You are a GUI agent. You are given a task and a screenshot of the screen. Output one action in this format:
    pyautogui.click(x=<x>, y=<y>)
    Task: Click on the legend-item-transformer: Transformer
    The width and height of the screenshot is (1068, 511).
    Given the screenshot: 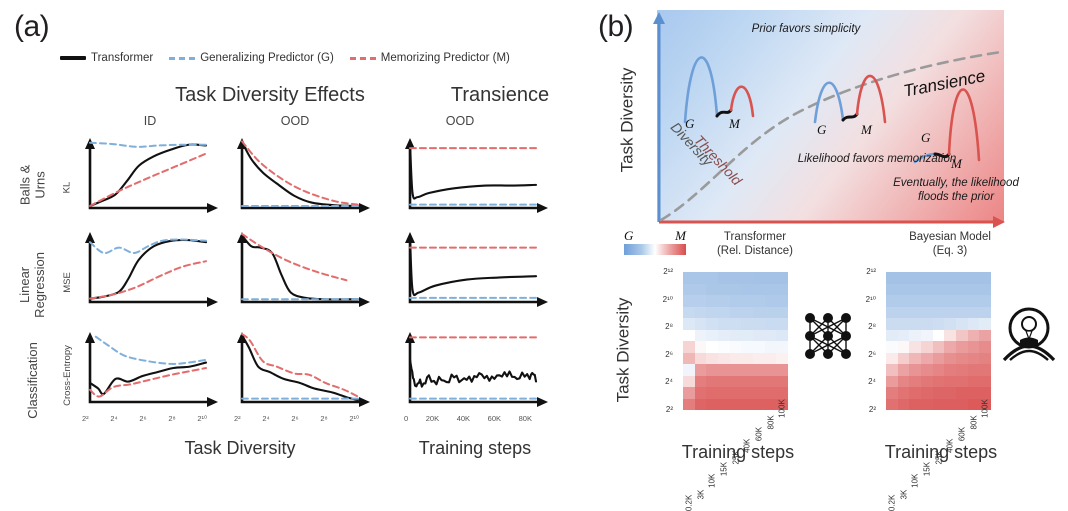 What is the action you would take?
    pyautogui.click(x=106, y=58)
    